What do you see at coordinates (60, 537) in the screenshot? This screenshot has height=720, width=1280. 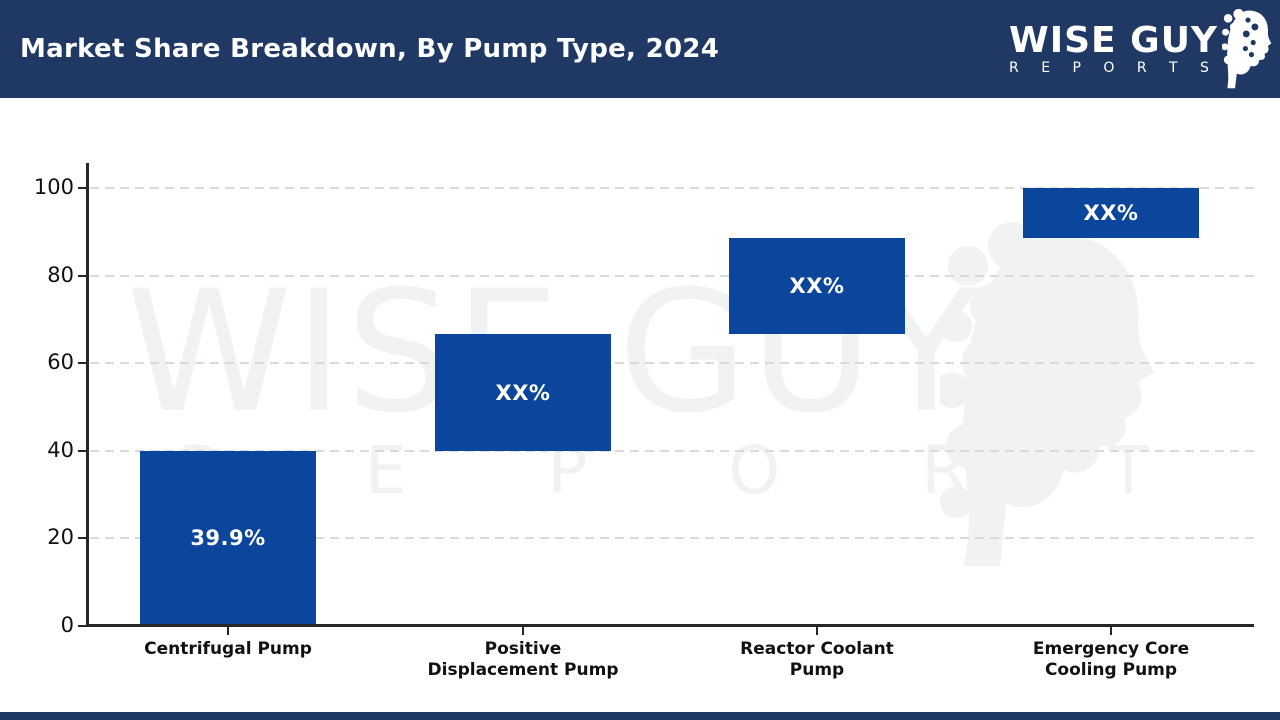 I see `y-tick-label: 20` at bounding box center [60, 537].